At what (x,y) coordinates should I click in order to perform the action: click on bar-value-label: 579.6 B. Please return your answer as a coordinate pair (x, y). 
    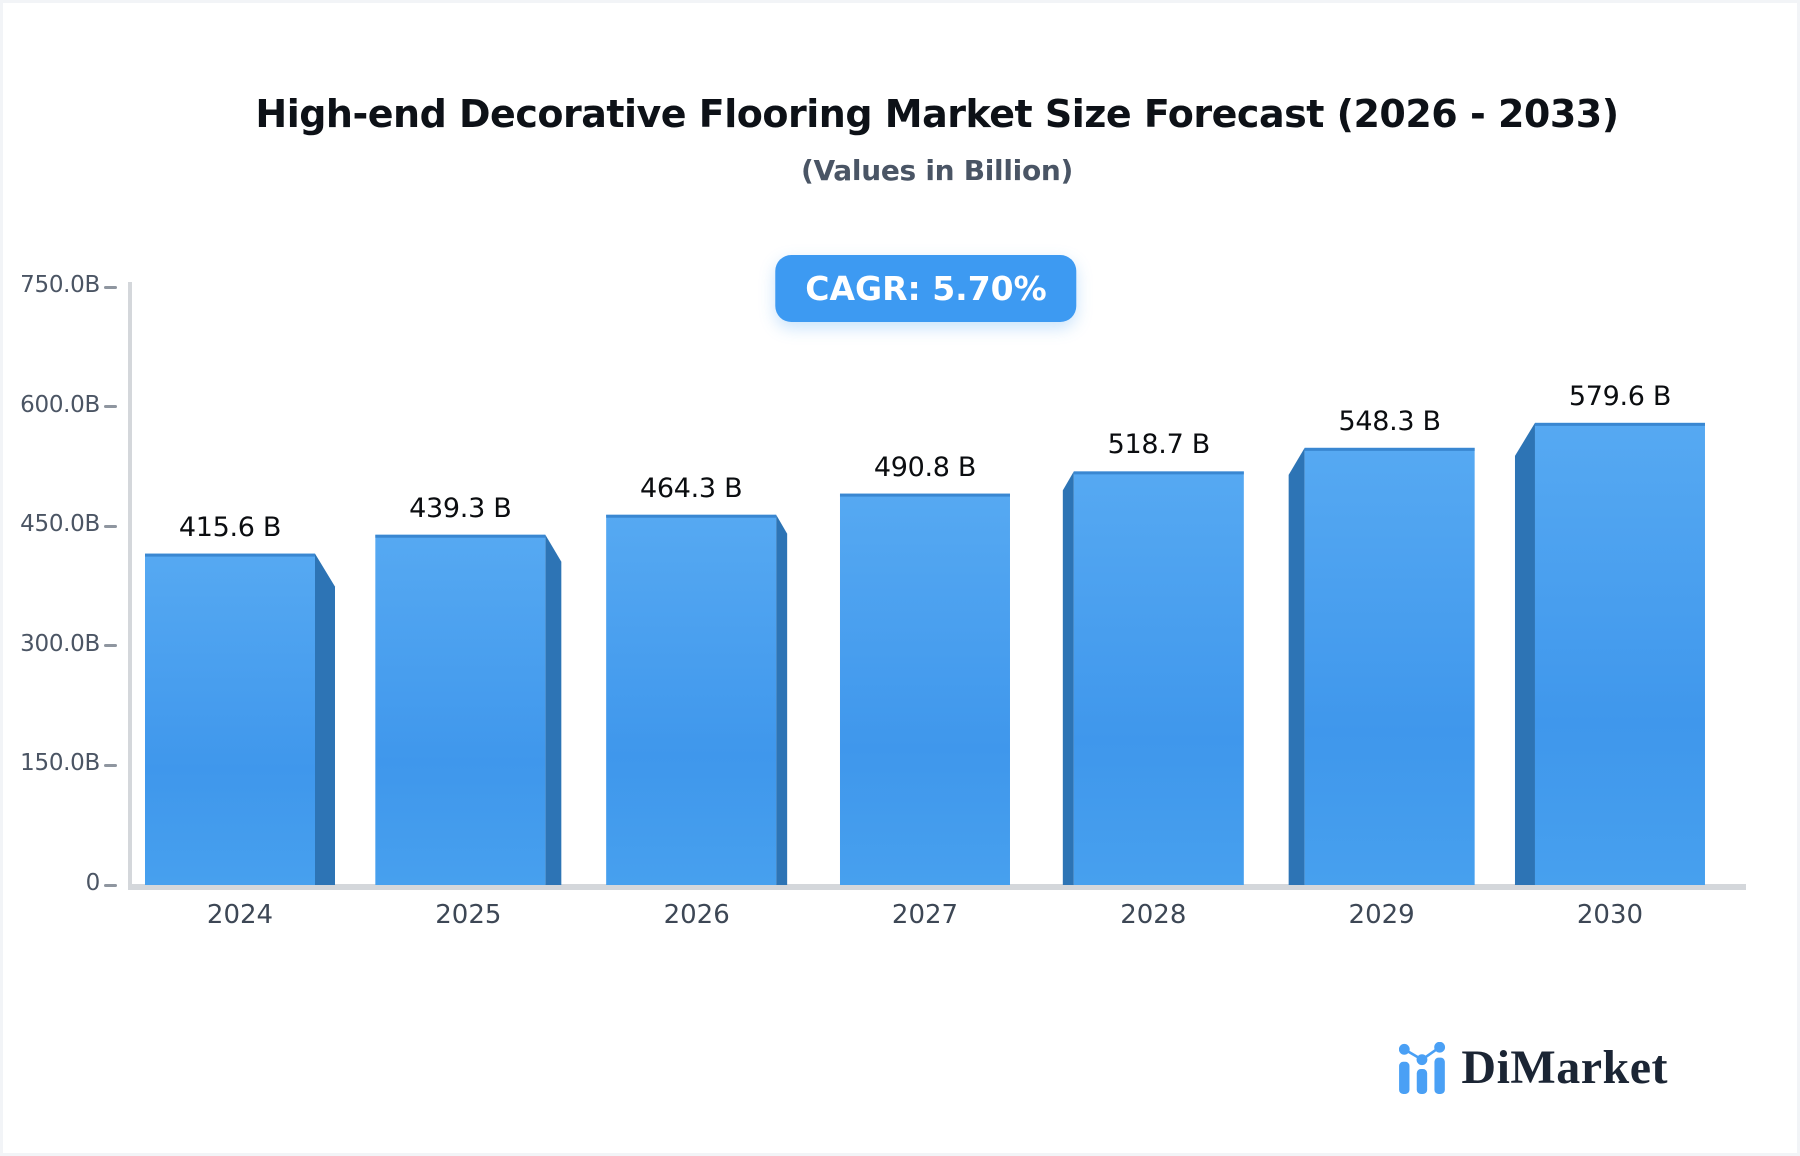
    Looking at the image, I should click on (1620, 396).